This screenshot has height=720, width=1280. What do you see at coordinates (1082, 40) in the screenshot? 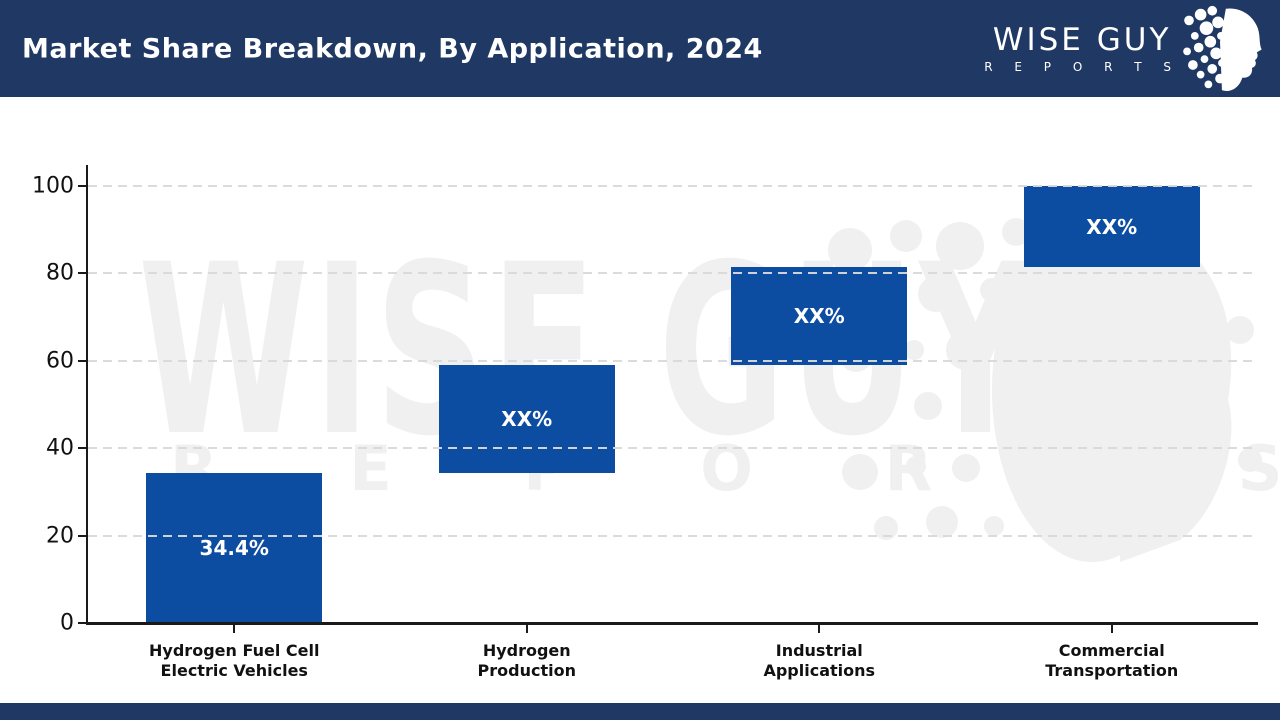
I see `logo-wordmark: WISE GUY` at bounding box center [1082, 40].